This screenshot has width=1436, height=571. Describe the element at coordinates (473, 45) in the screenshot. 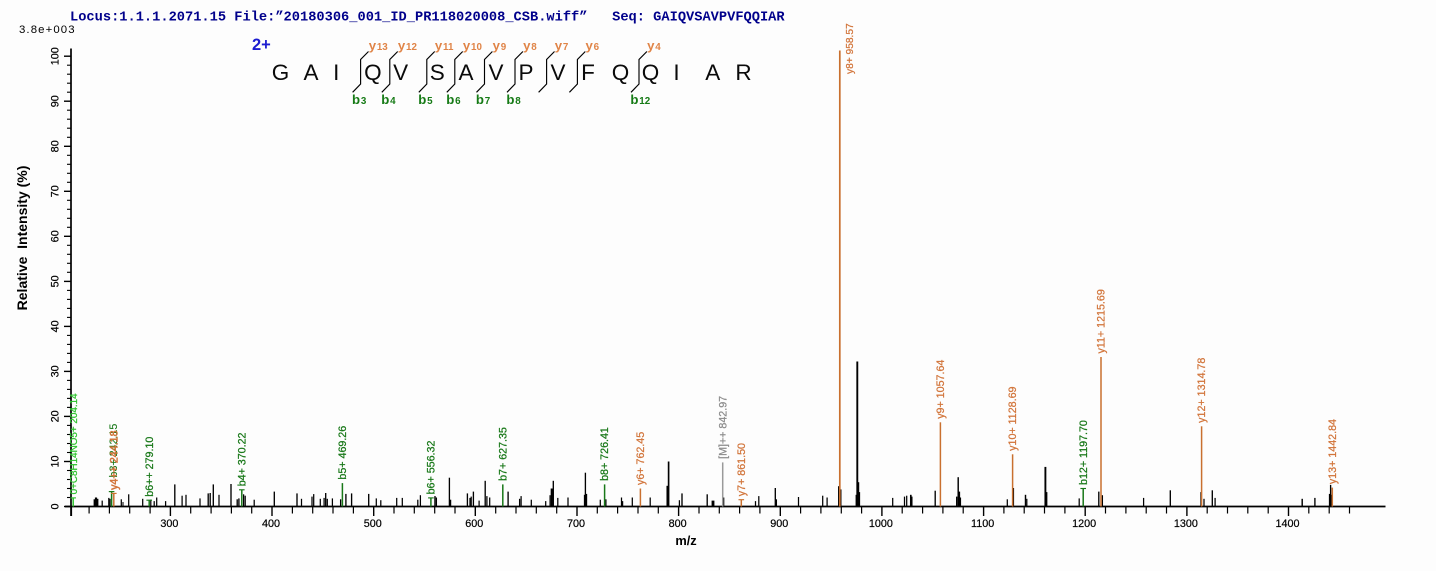

I see `svg-text: y 10` at that location.